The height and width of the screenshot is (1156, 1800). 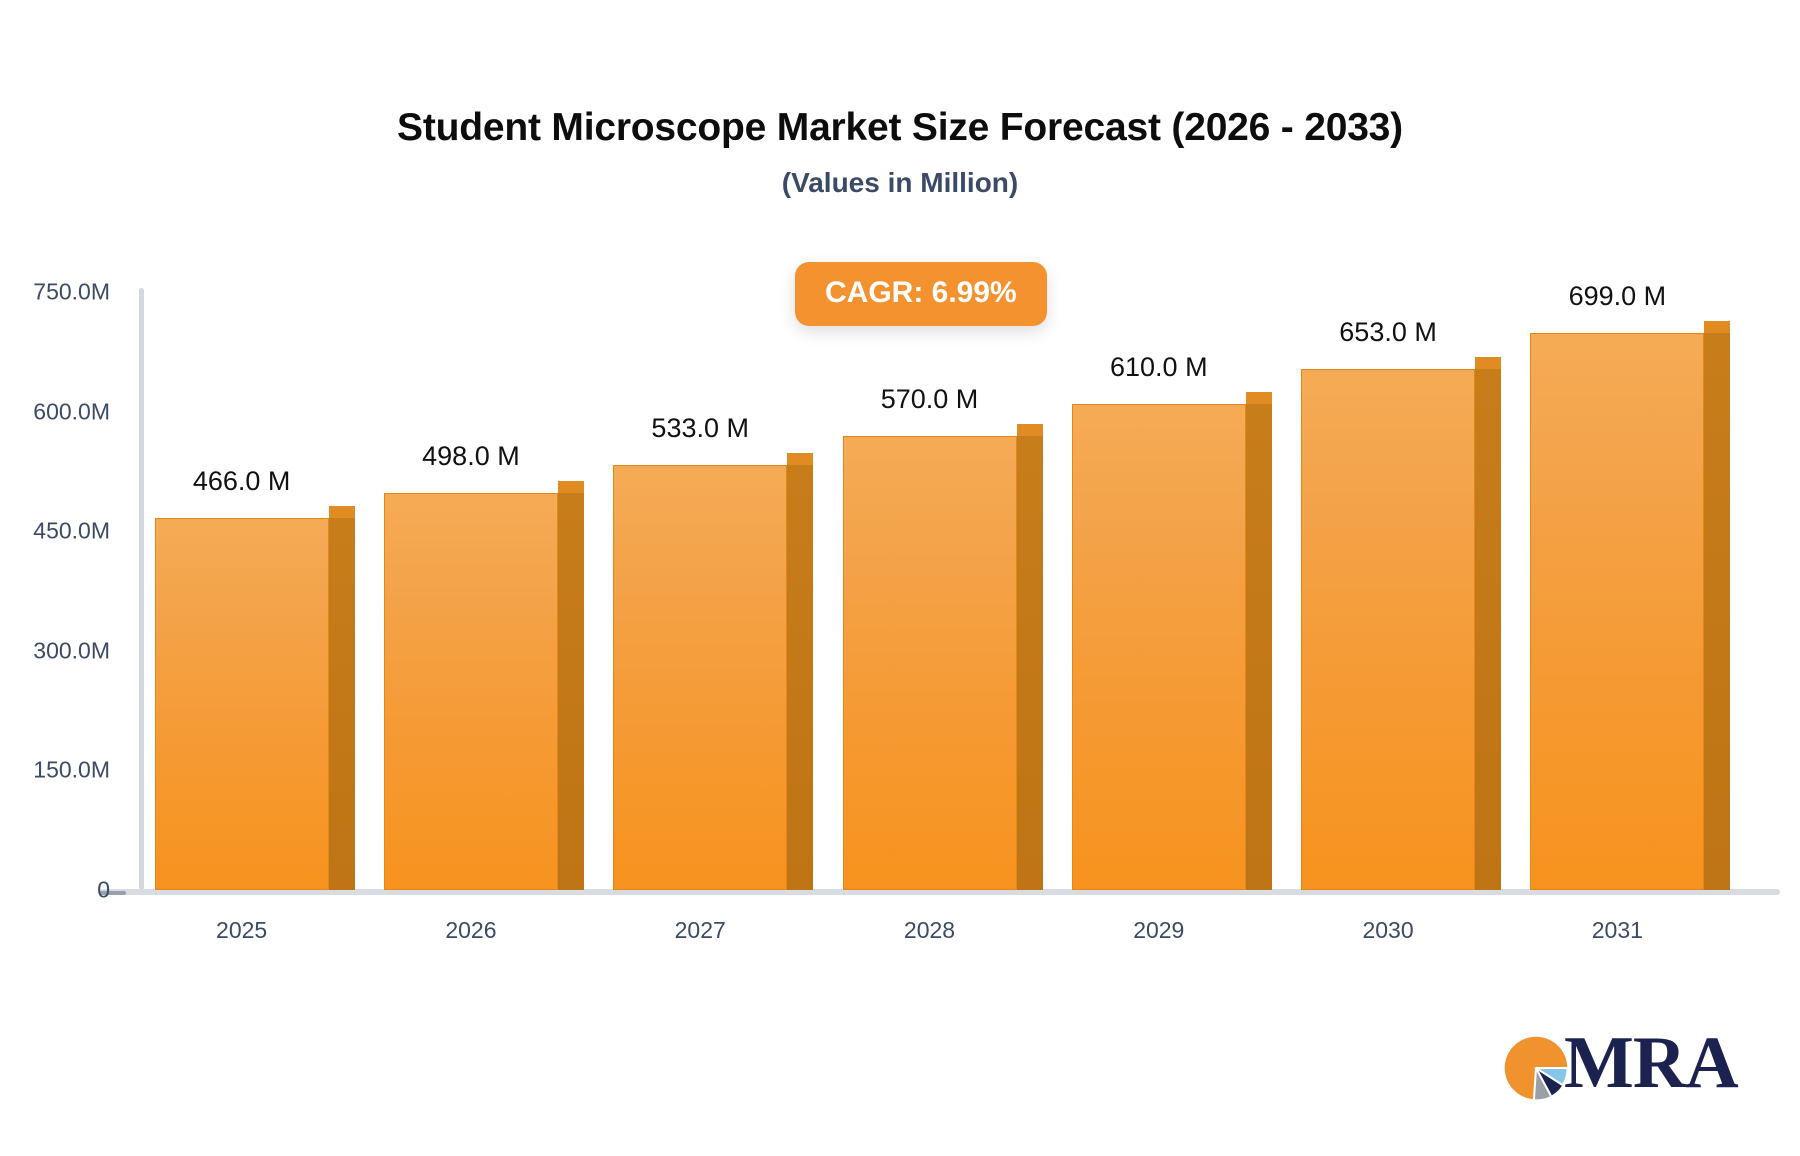 What do you see at coordinates (1388, 930) in the screenshot?
I see `x-tick-label: 2030` at bounding box center [1388, 930].